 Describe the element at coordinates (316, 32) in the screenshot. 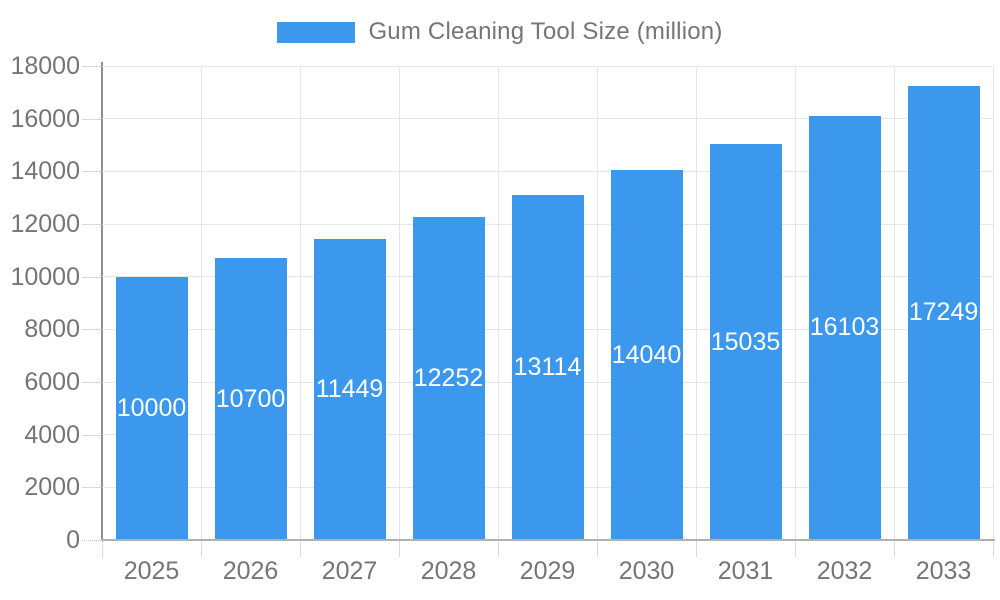

I see `legend-swatch` at that location.